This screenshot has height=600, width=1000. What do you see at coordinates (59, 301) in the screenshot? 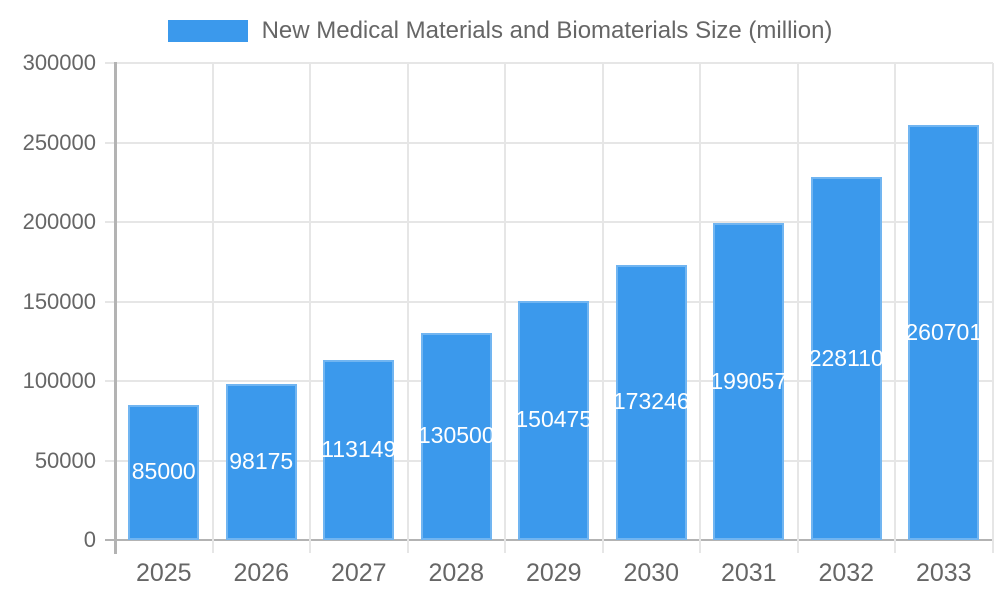
I see `y-tick-label: 150000` at bounding box center [59, 301].